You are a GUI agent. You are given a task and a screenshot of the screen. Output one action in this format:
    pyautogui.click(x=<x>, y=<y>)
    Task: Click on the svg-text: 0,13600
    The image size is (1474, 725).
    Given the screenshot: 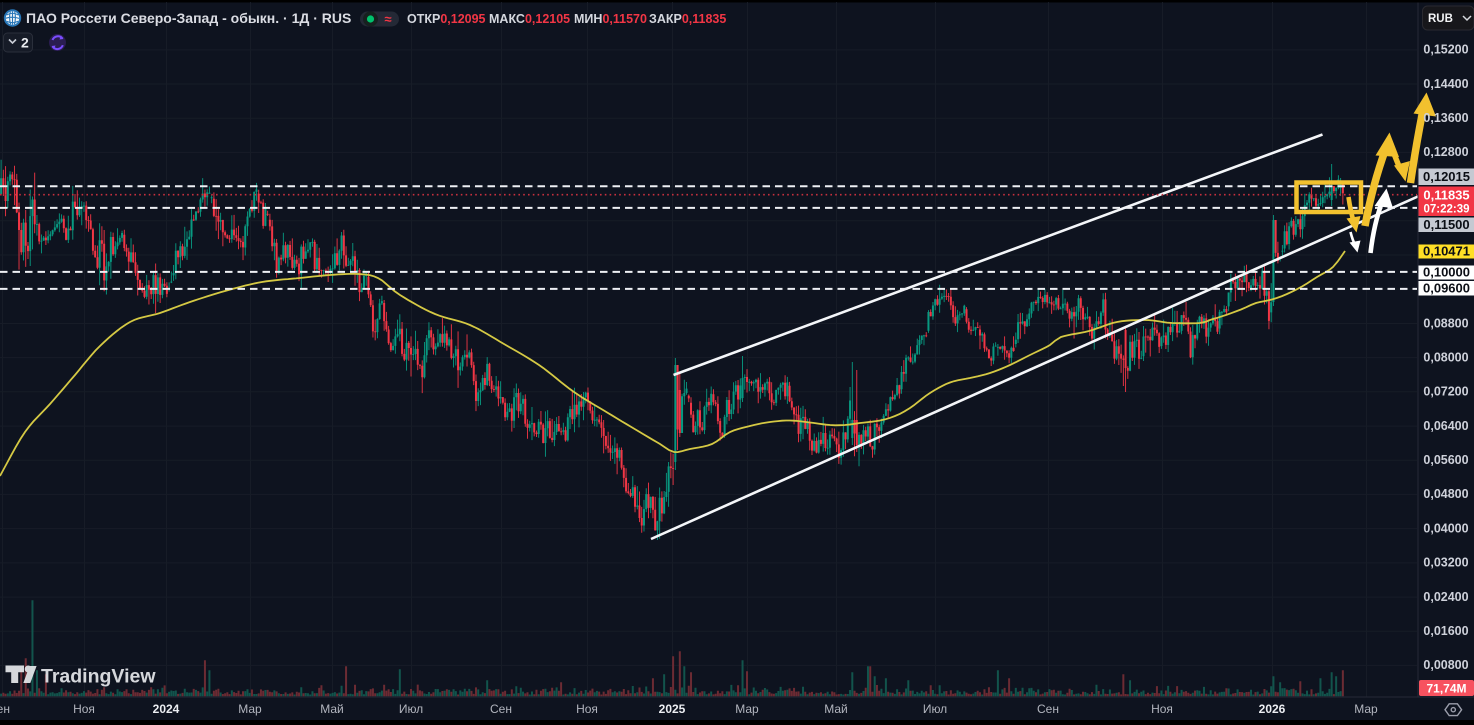 What is the action you would take?
    pyautogui.click(x=1445, y=118)
    